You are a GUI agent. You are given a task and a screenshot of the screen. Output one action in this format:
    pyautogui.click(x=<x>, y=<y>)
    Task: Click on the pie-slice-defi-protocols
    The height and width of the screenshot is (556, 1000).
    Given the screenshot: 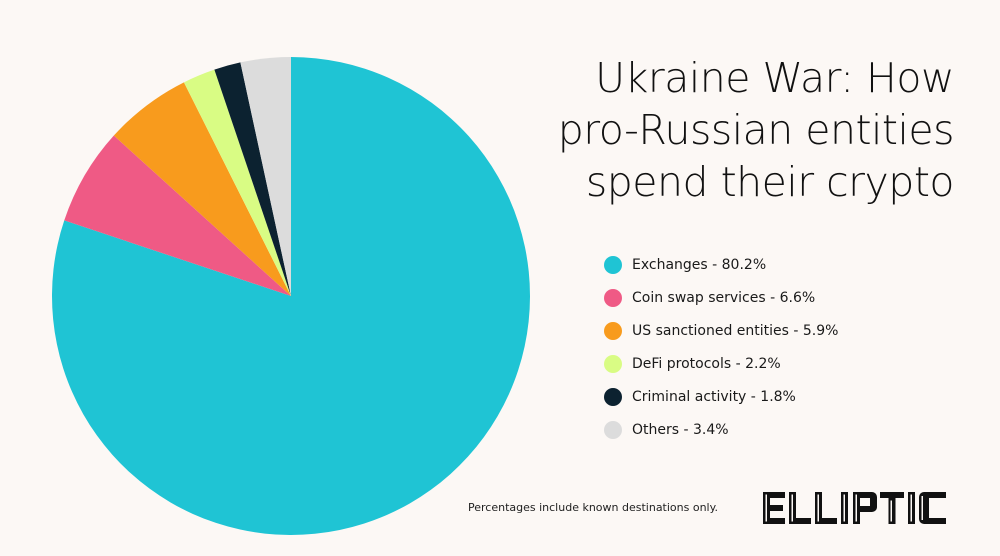 What is the action you would take?
    pyautogui.click(x=237, y=183)
    